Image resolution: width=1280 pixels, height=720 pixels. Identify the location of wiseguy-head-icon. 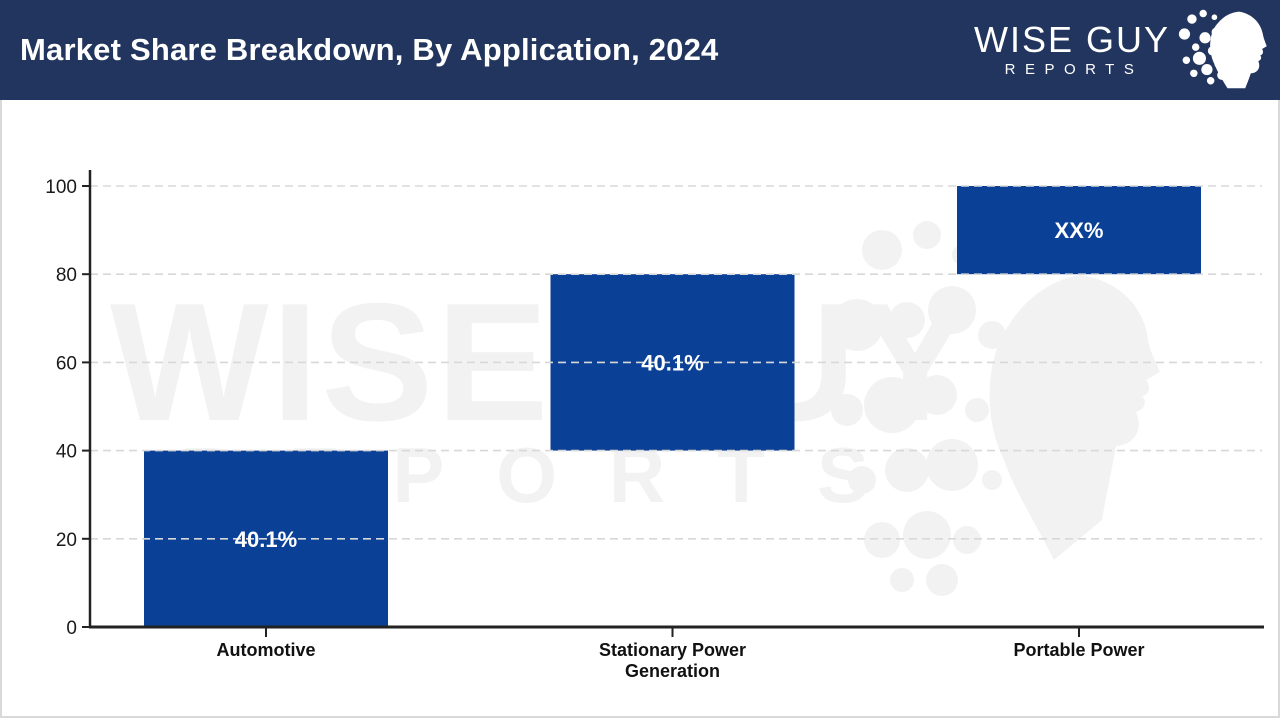
(1222, 49).